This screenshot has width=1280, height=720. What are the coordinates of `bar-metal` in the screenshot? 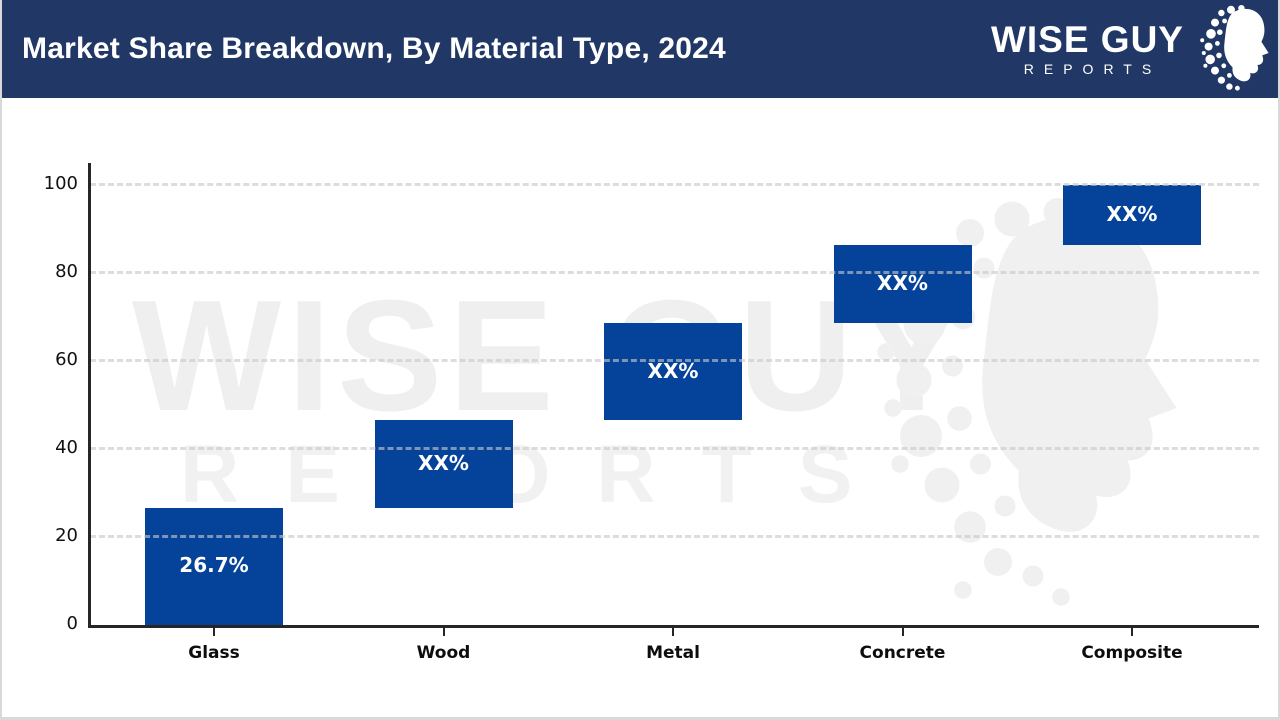 It's located at (673, 371).